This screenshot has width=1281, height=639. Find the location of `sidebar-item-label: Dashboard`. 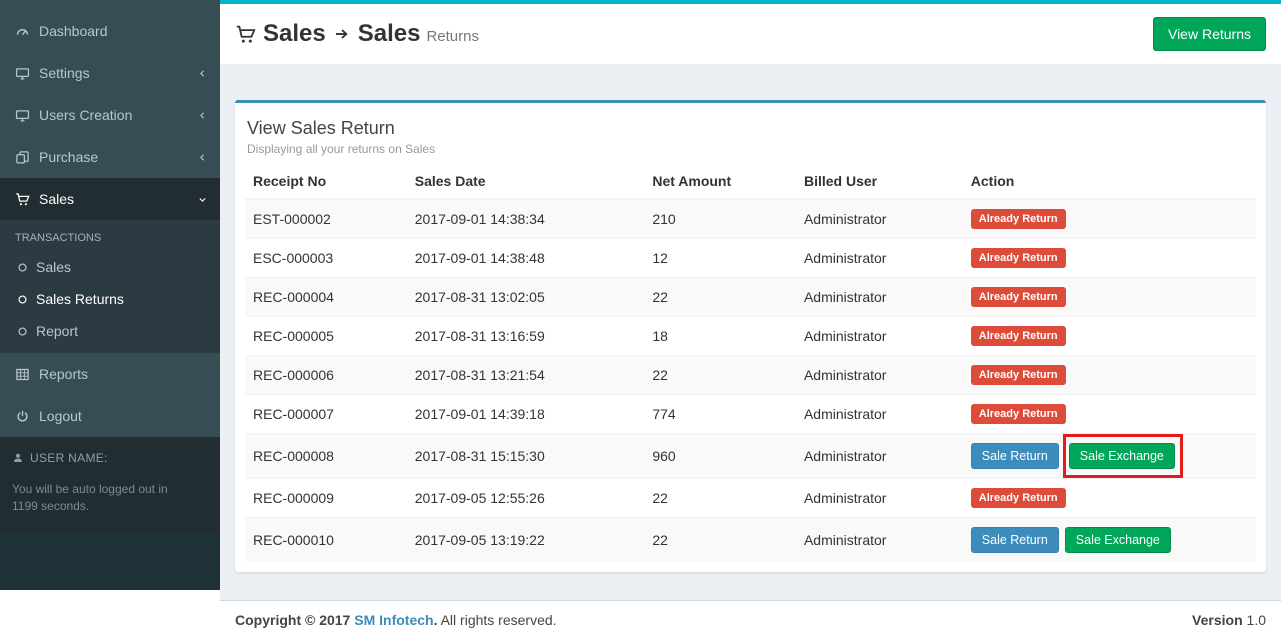

sidebar-item-label: Dashboard is located at coordinates (73, 31).